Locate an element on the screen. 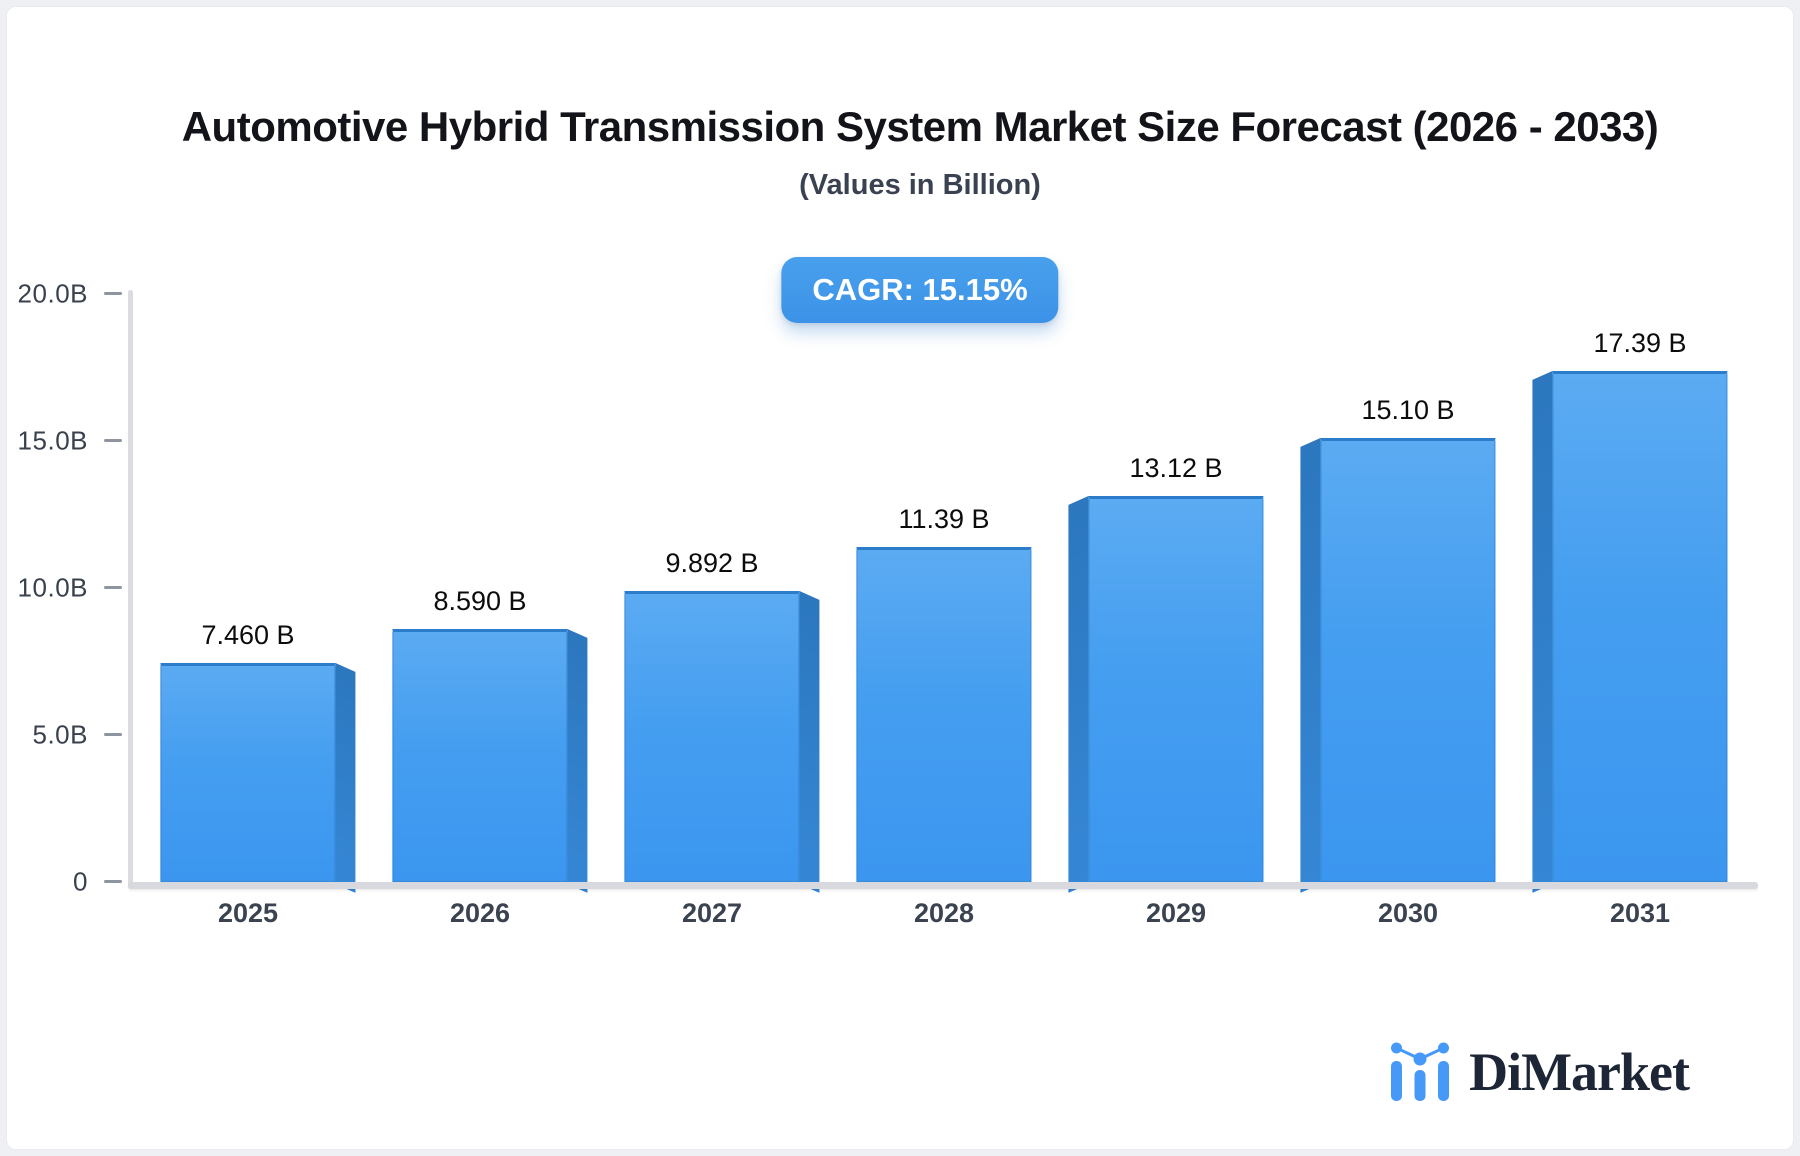 Image resolution: width=1800 pixels, height=1156 pixels. bar-slot: 15.10 B 2030 is located at coordinates (1408, 611).